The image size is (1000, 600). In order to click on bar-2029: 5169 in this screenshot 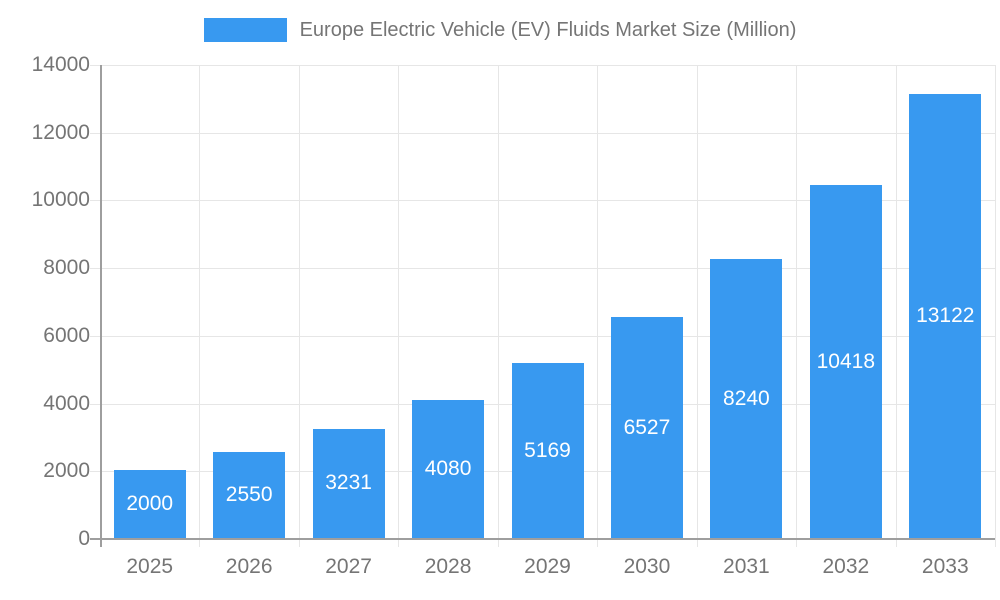, I will do `click(547, 450)`.